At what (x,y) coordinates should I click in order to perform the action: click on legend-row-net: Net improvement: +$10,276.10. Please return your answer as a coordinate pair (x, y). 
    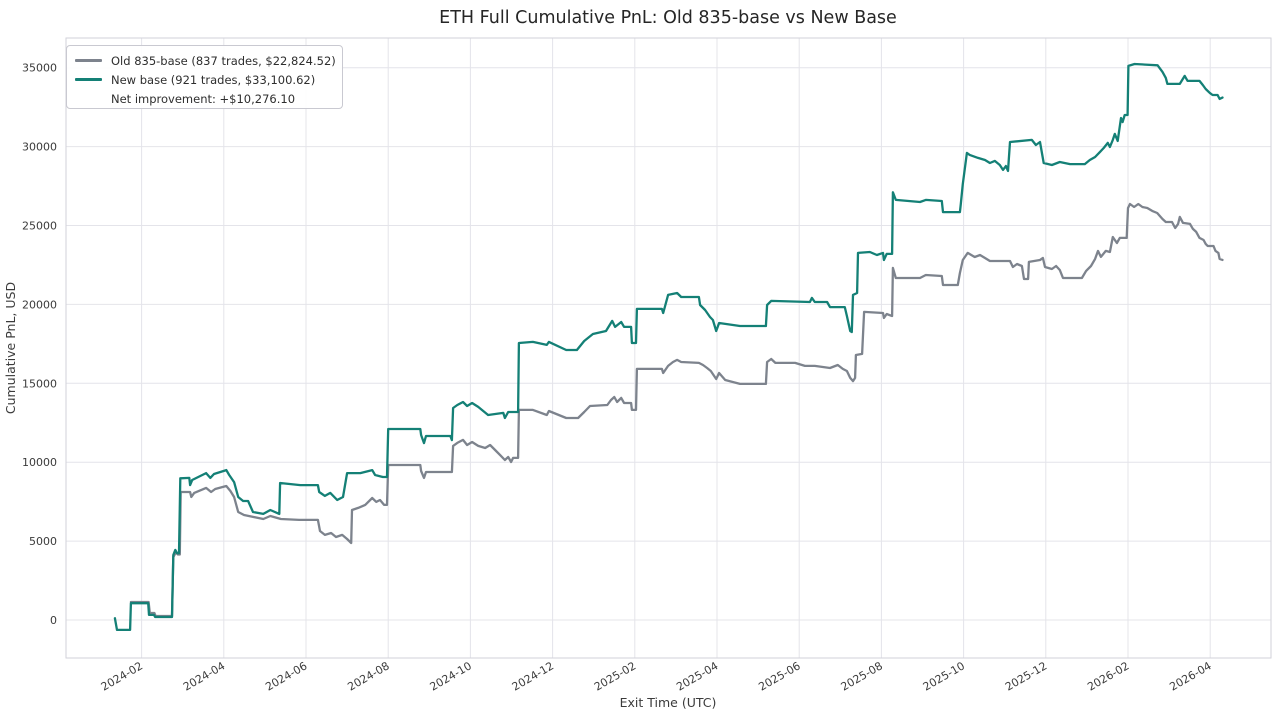
    Looking at the image, I should click on (204, 98).